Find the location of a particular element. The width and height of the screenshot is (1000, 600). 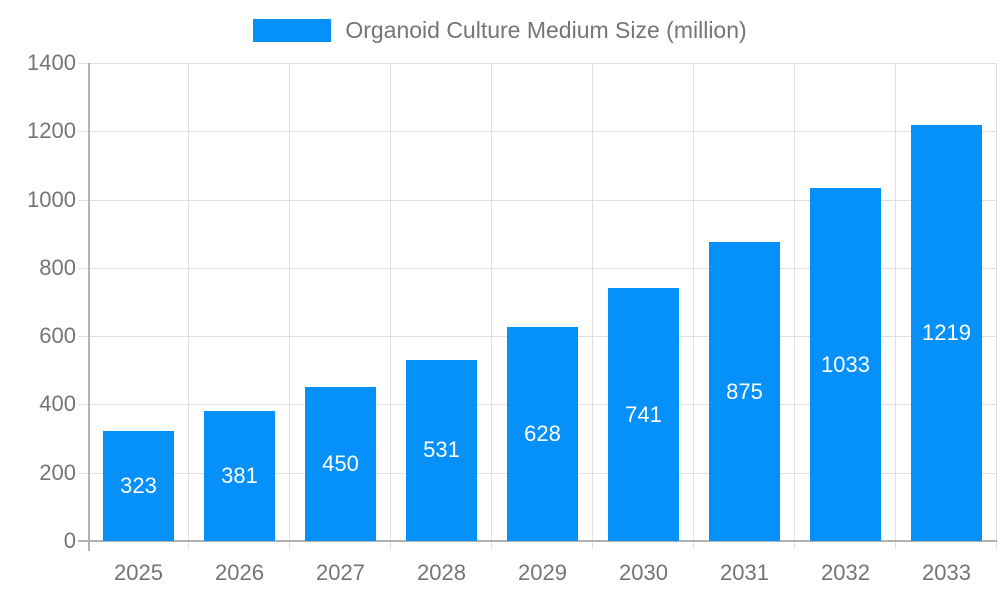

bar-2033: 1219 is located at coordinates (946, 332).